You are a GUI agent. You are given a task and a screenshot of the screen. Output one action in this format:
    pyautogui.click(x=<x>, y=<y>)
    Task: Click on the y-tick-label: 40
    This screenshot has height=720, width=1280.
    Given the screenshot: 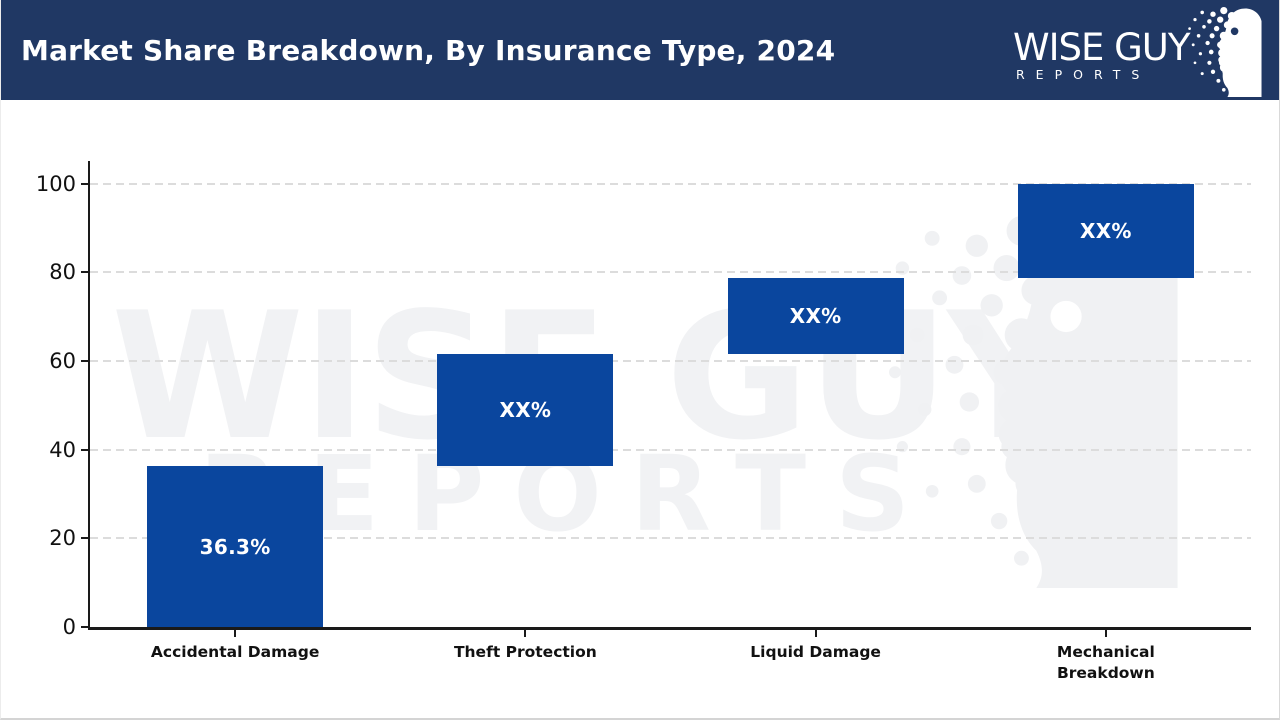 What is the action you would take?
    pyautogui.click(x=62, y=449)
    